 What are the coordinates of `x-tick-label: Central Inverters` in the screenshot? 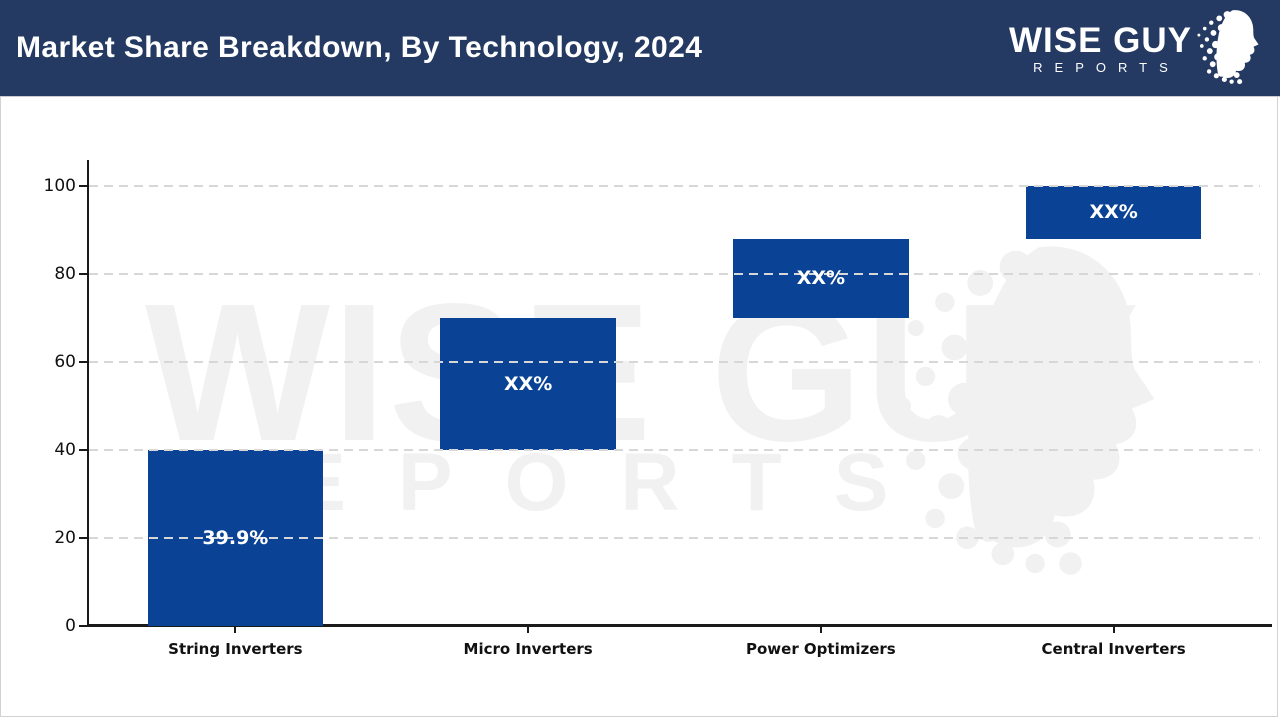 It's located at (1113, 649).